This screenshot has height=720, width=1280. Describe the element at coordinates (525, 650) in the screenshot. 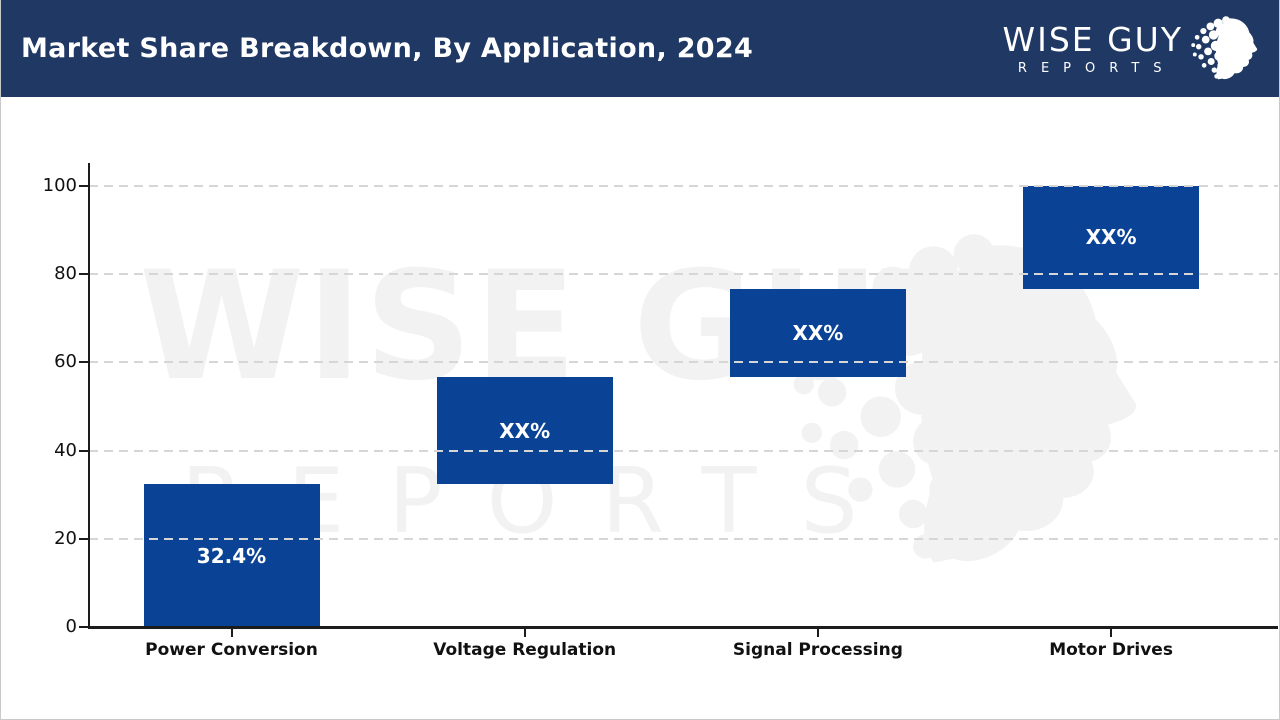

I see `x-tick-label-voltage-regulation: Voltage Regulation` at that location.